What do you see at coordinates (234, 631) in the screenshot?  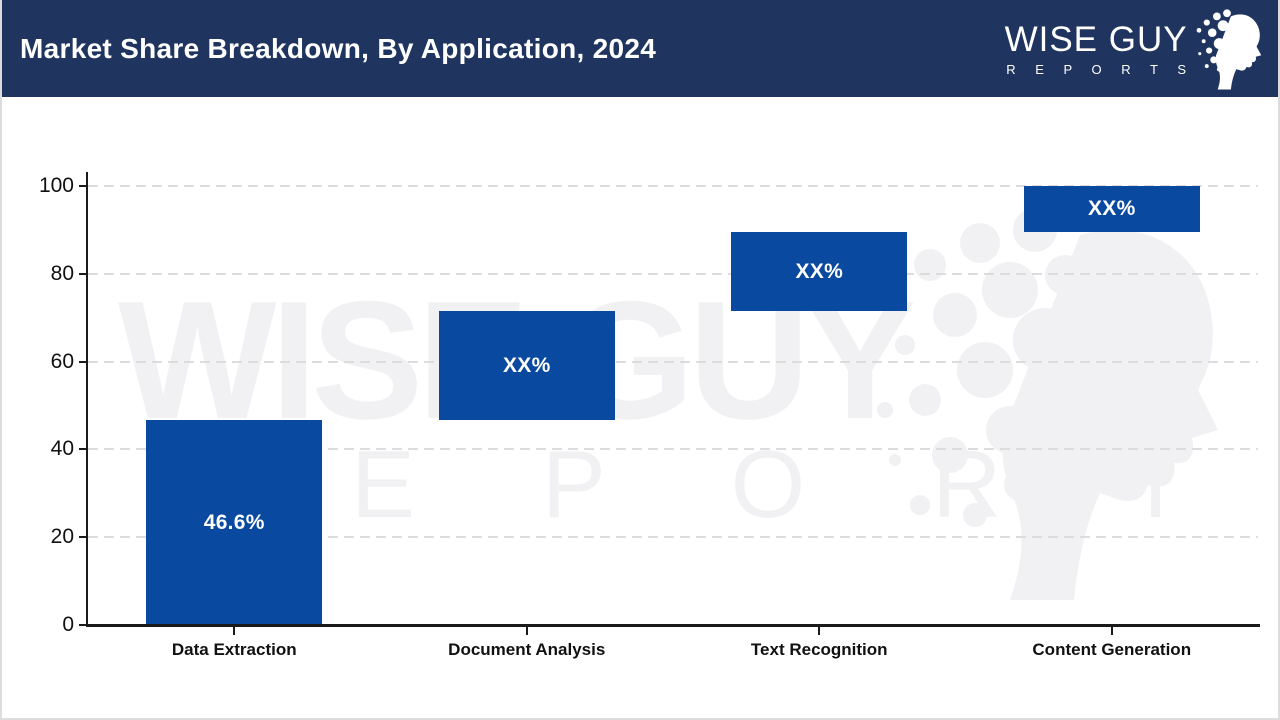 I see `x-tick-data-extraction` at bounding box center [234, 631].